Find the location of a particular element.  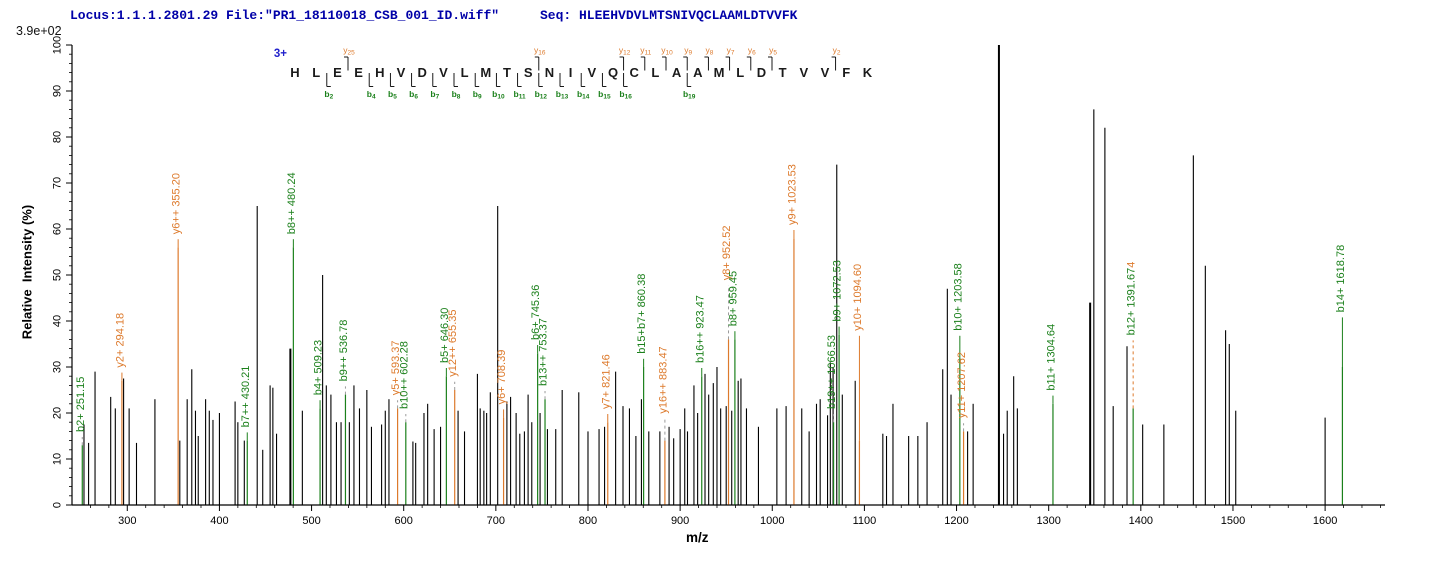

max-intensity-label: 3.9e+02 is located at coordinates (39, 31).